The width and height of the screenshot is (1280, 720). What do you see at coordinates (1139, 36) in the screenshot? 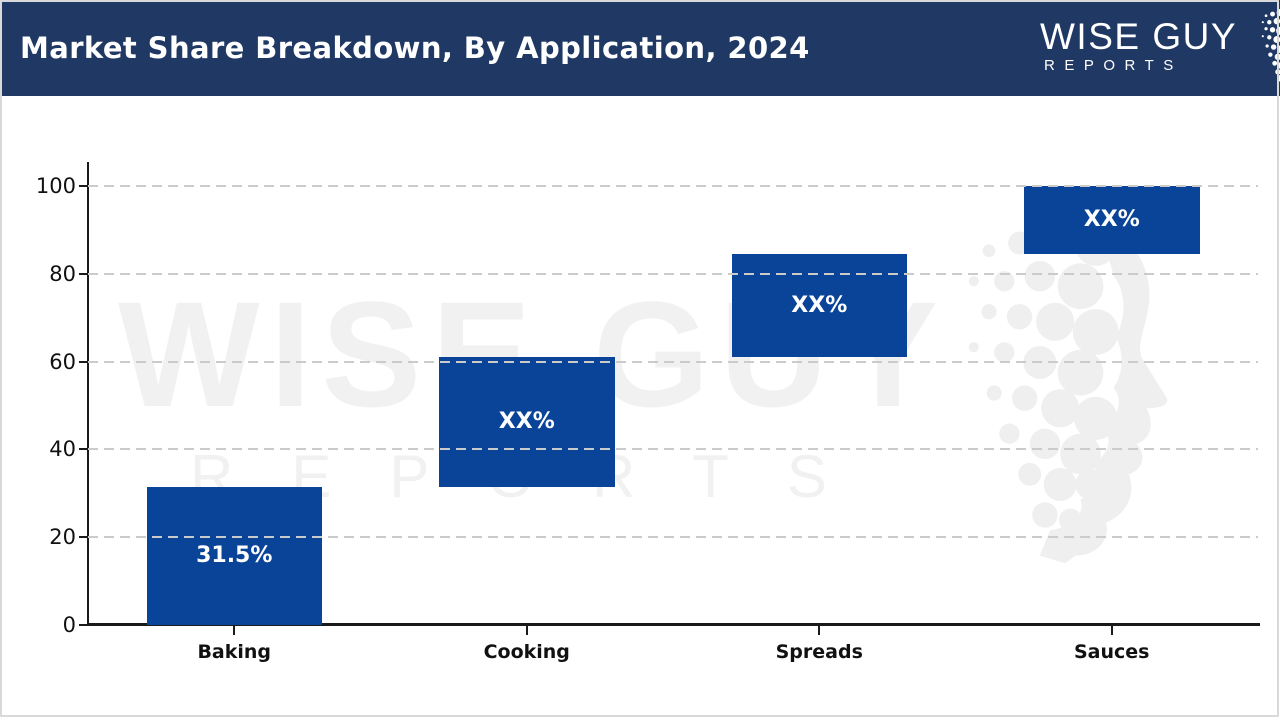
I see `brand-wordmark: WISE GUY` at bounding box center [1139, 36].